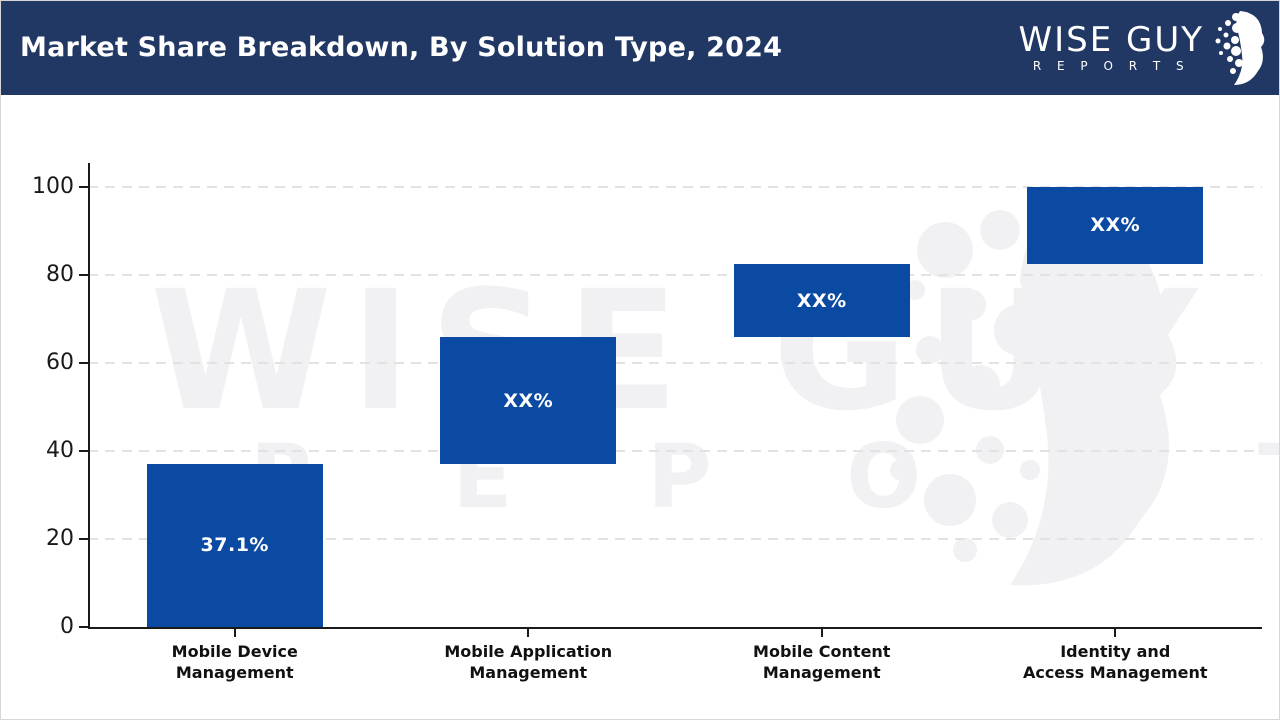 The image size is (1280, 720). Describe the element at coordinates (60, 538) in the screenshot. I see `y-axis-tick-label: 20` at that location.